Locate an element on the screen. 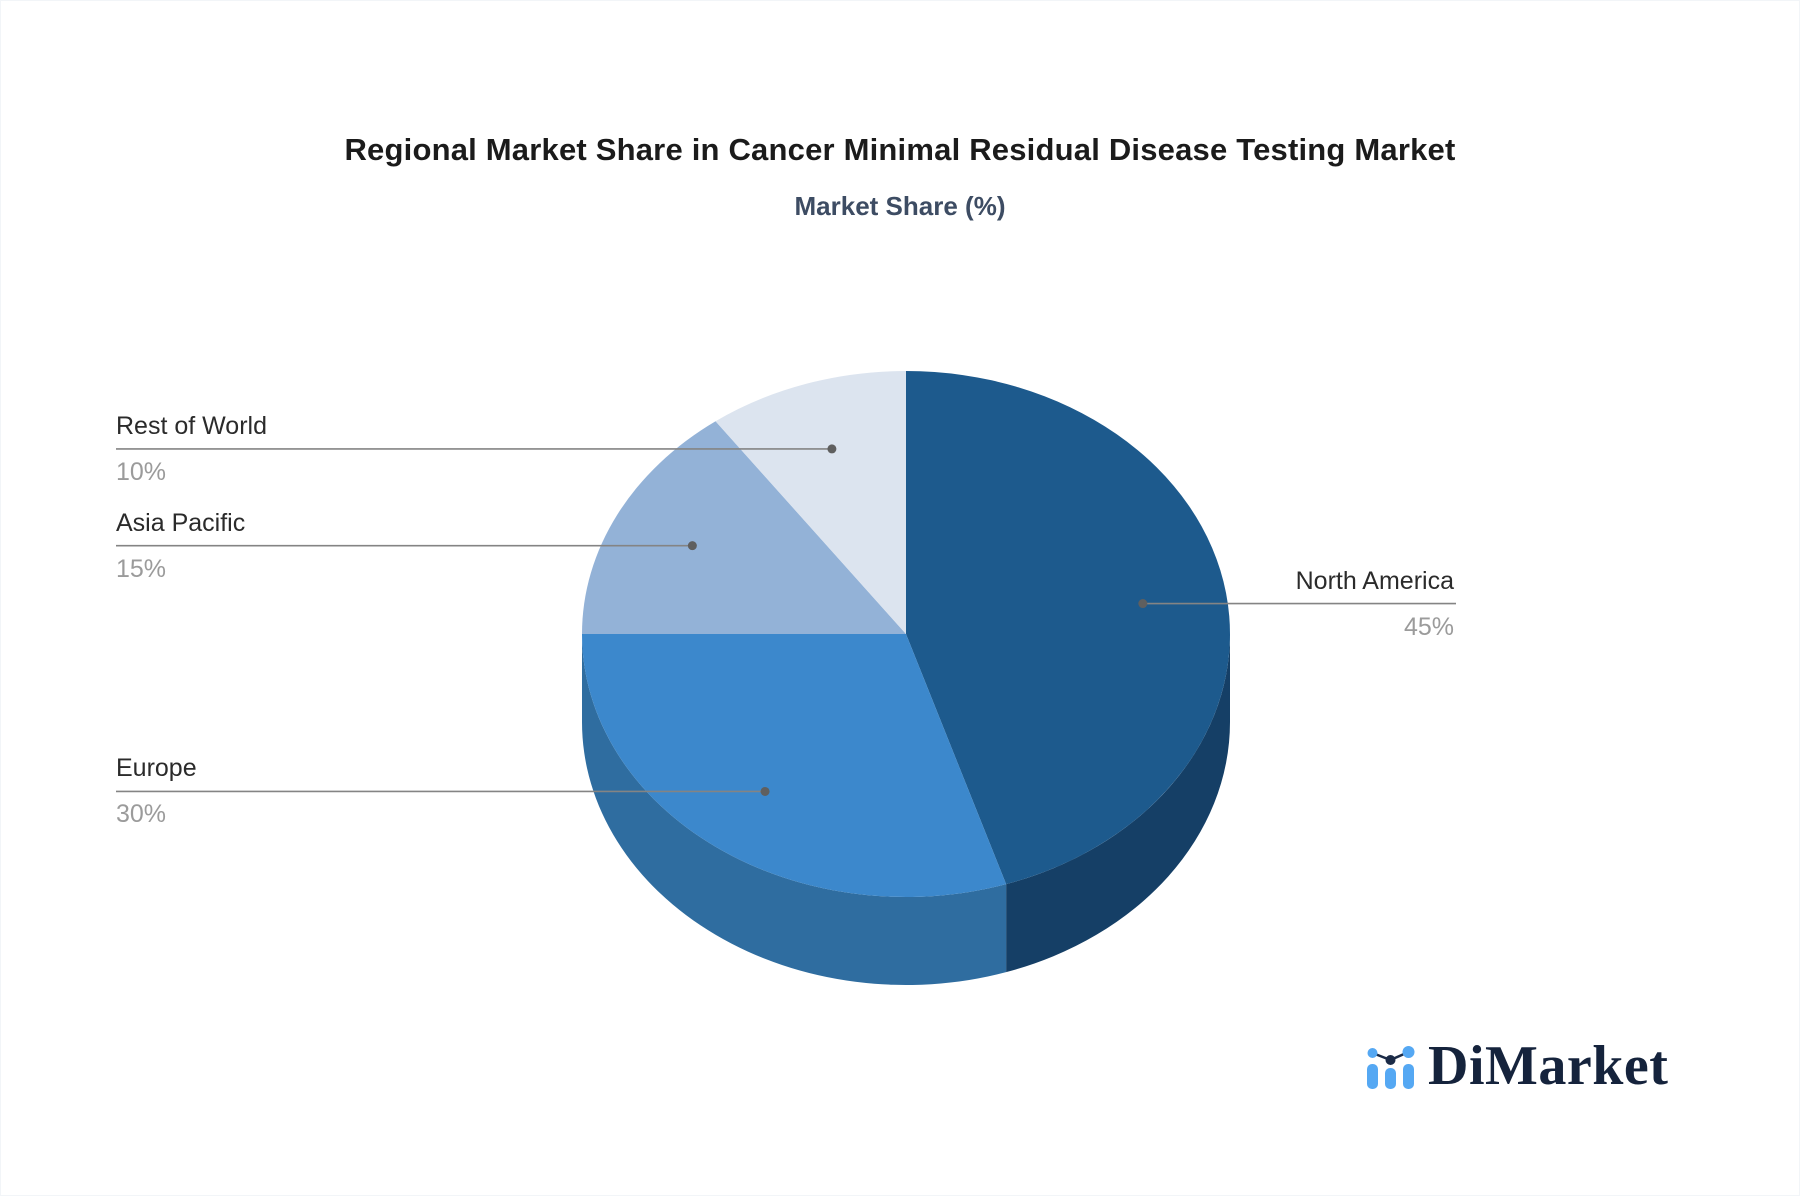 Image resolution: width=1800 pixels, height=1197 pixels. slice-label-north-america: North America is located at coordinates (1374, 580).